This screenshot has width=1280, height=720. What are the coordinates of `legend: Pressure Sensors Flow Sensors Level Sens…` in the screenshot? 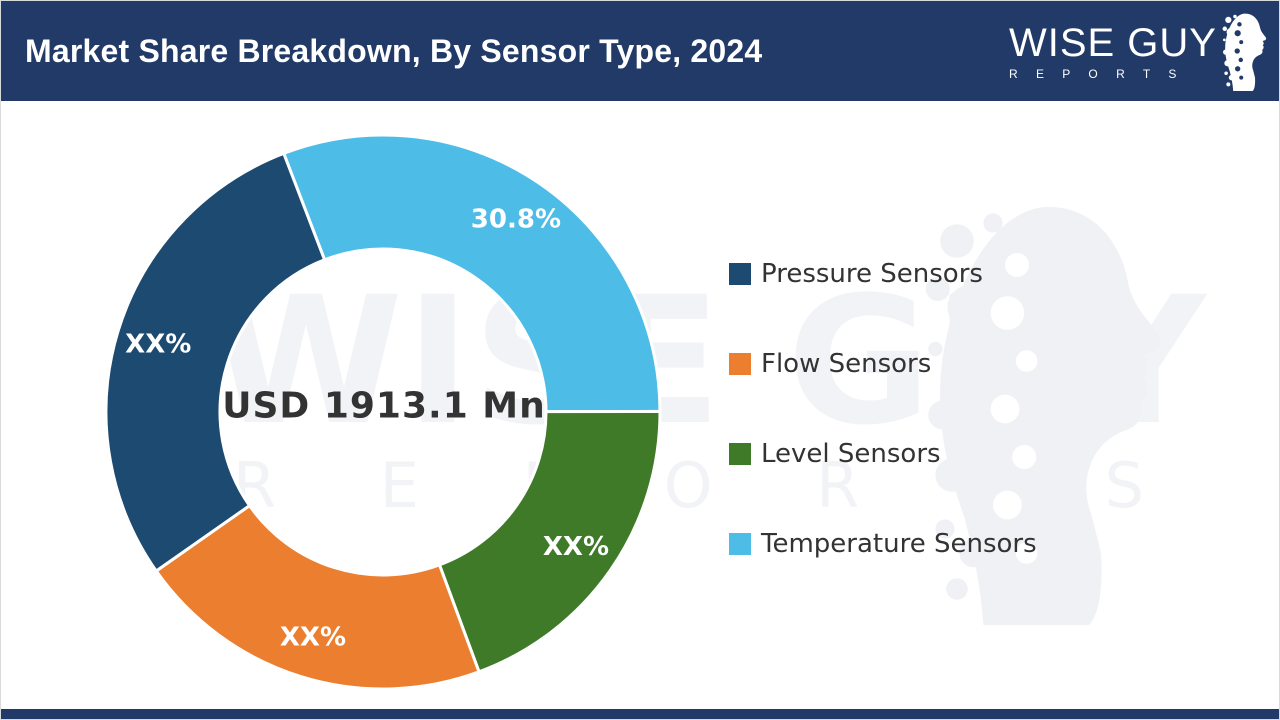 It's located at (883, 439).